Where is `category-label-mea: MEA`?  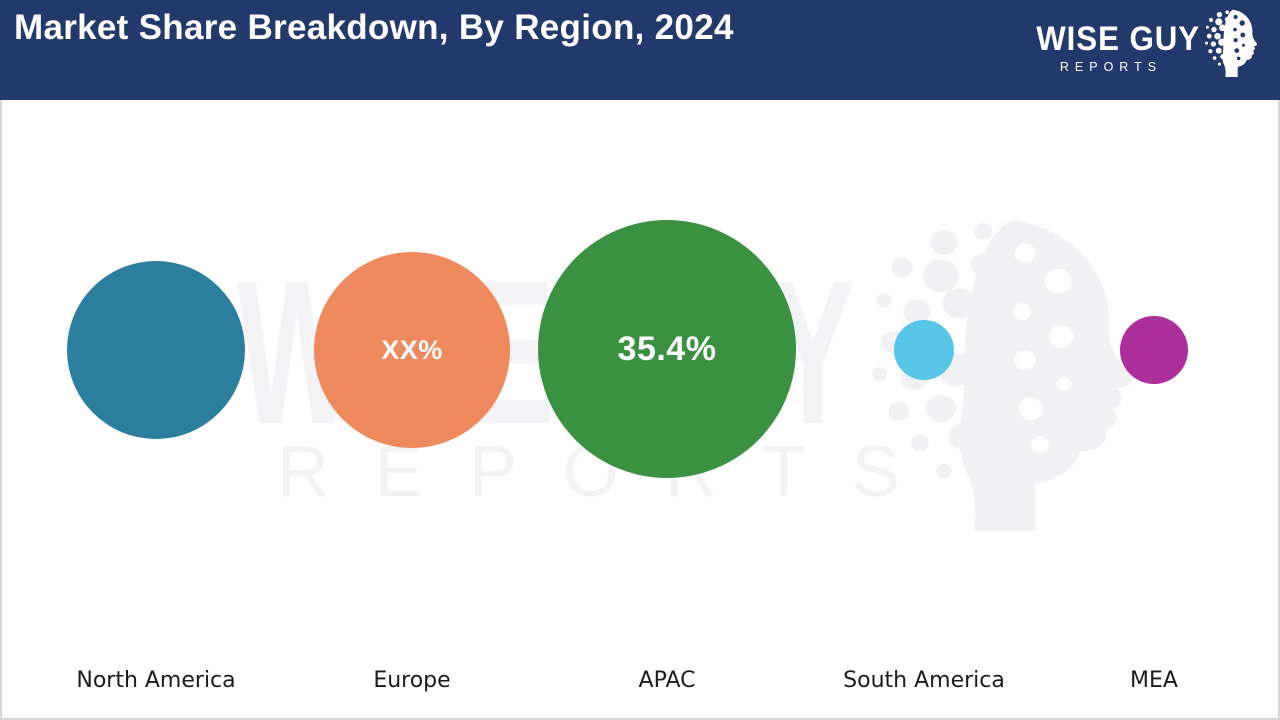 category-label-mea: MEA is located at coordinates (1154, 680).